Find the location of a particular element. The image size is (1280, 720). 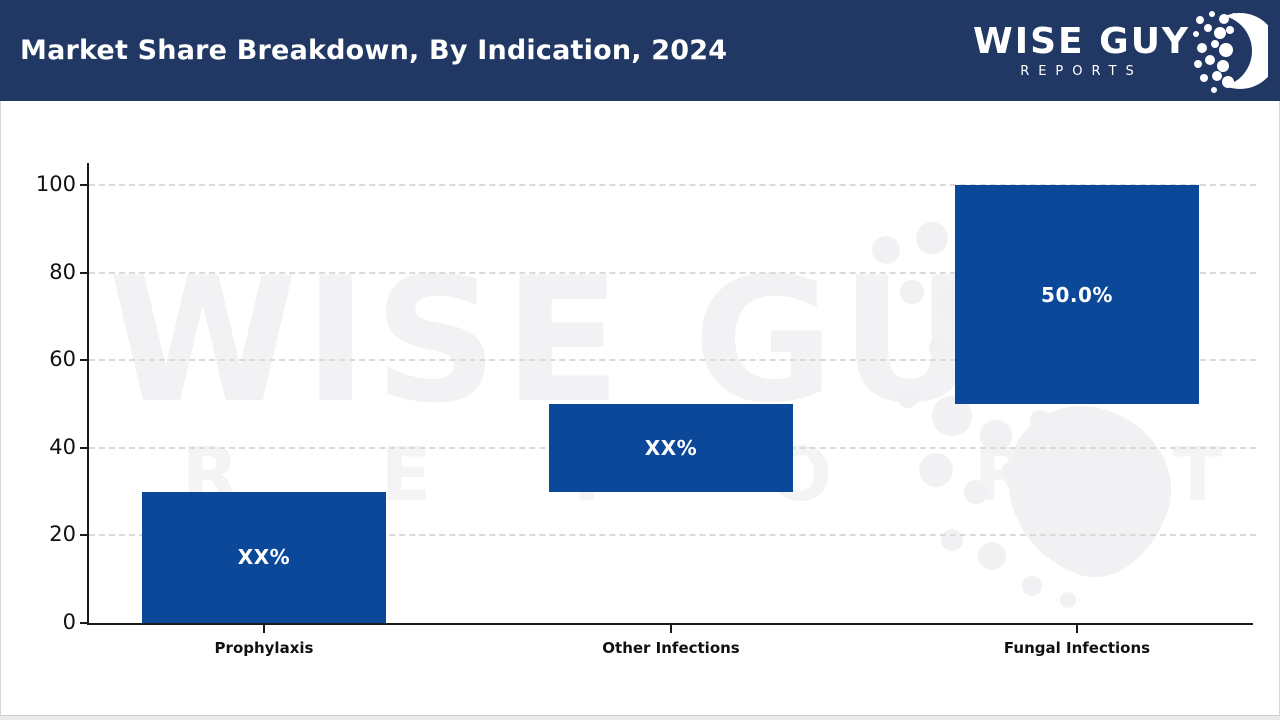

logo-face-icon is located at coordinates (1229, 52).